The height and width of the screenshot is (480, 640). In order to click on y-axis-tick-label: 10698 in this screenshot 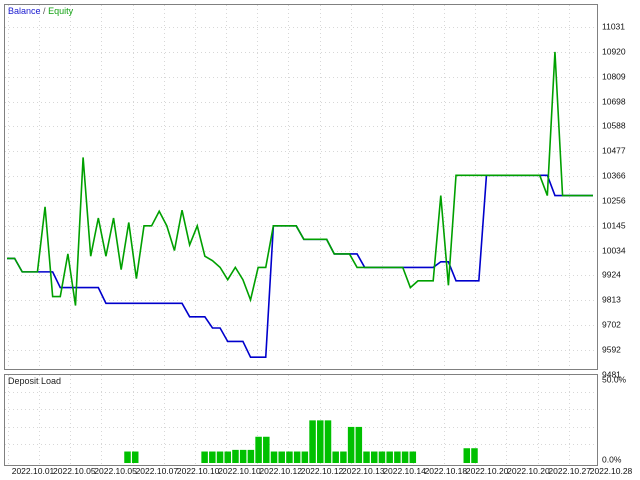, I will do `click(614, 101)`.